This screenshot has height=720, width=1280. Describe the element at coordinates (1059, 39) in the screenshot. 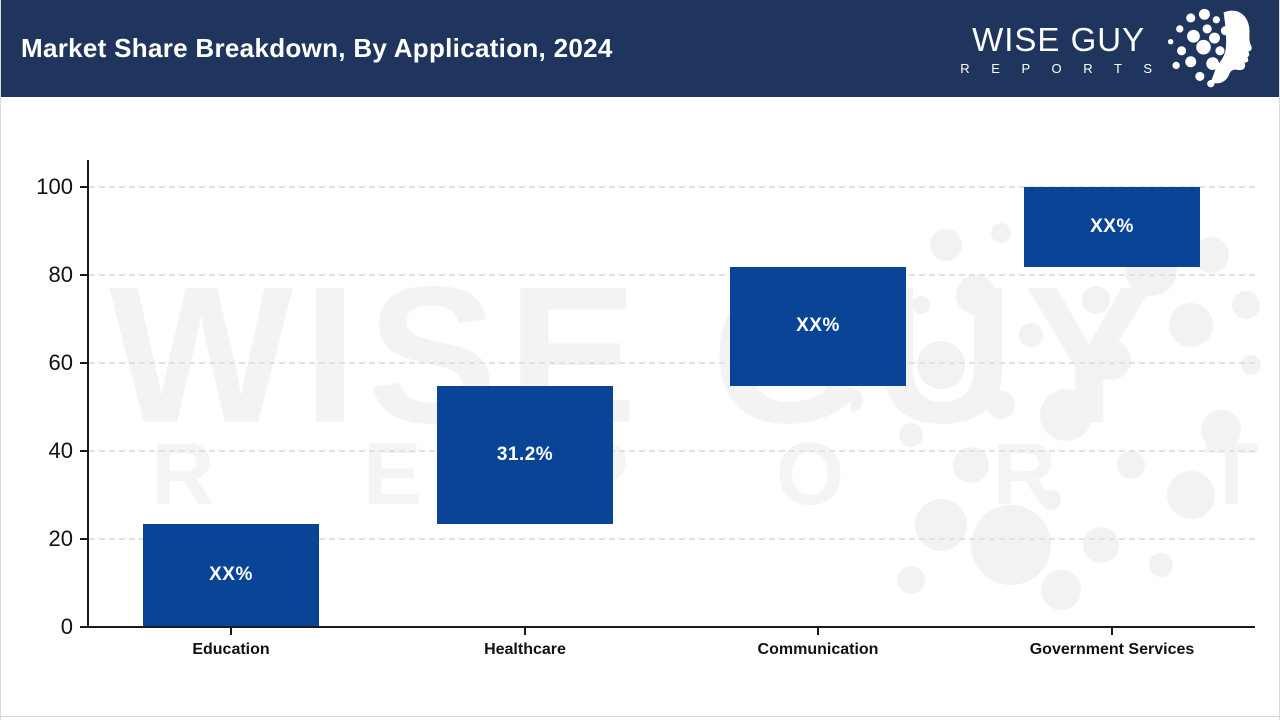

I see `wiseguy-logo-line1: WISE GUY` at that location.